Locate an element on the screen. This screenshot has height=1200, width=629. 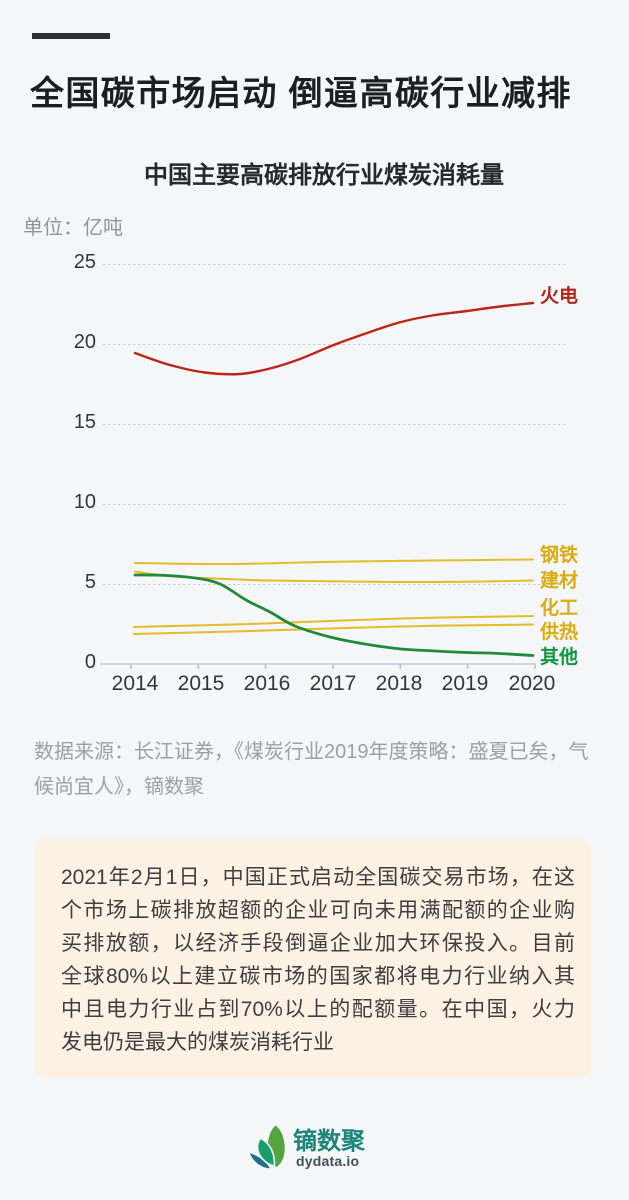
svg-text: 2014 is located at coordinates (135, 683).